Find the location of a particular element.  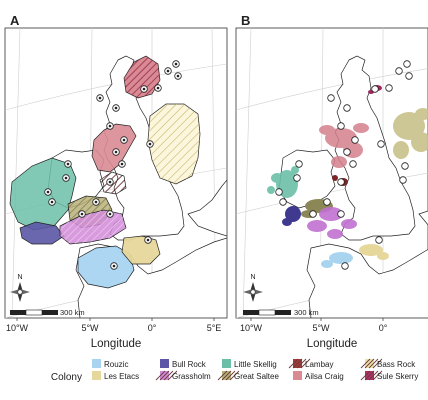

range-les-etacs is located at coordinates (141, 250).